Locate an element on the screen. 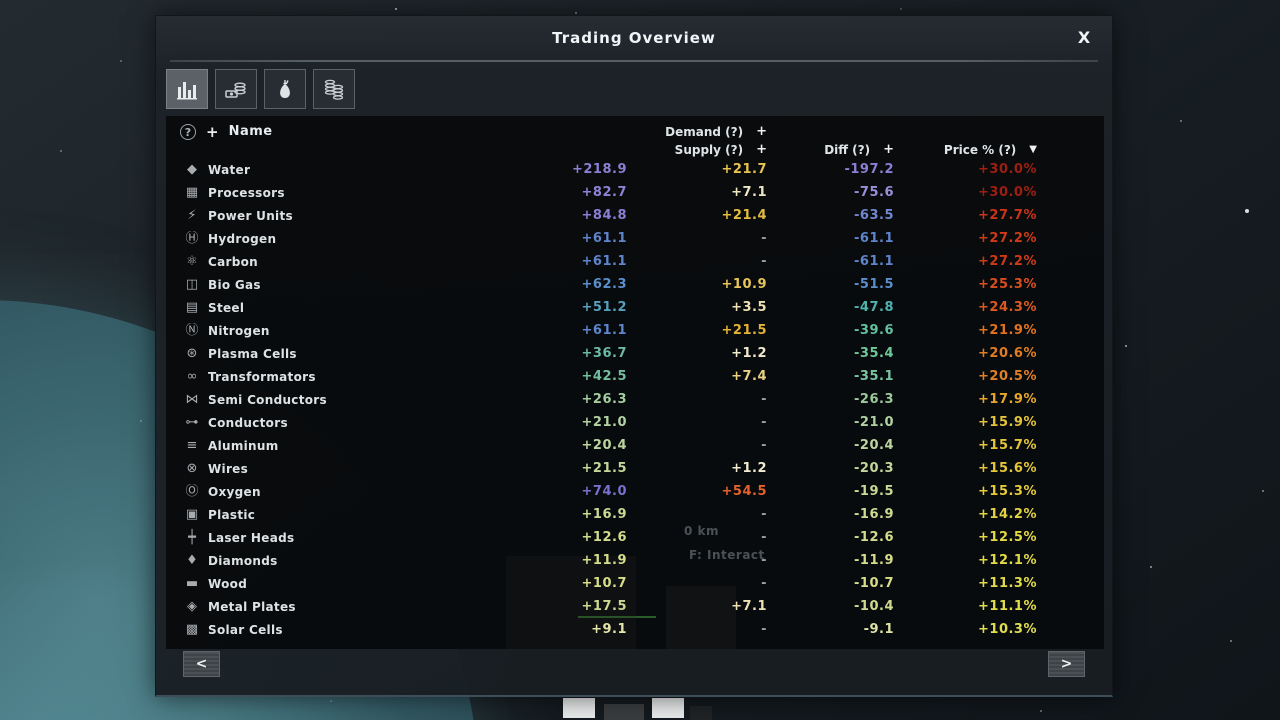  supply-value: +7.4 is located at coordinates (749, 376).